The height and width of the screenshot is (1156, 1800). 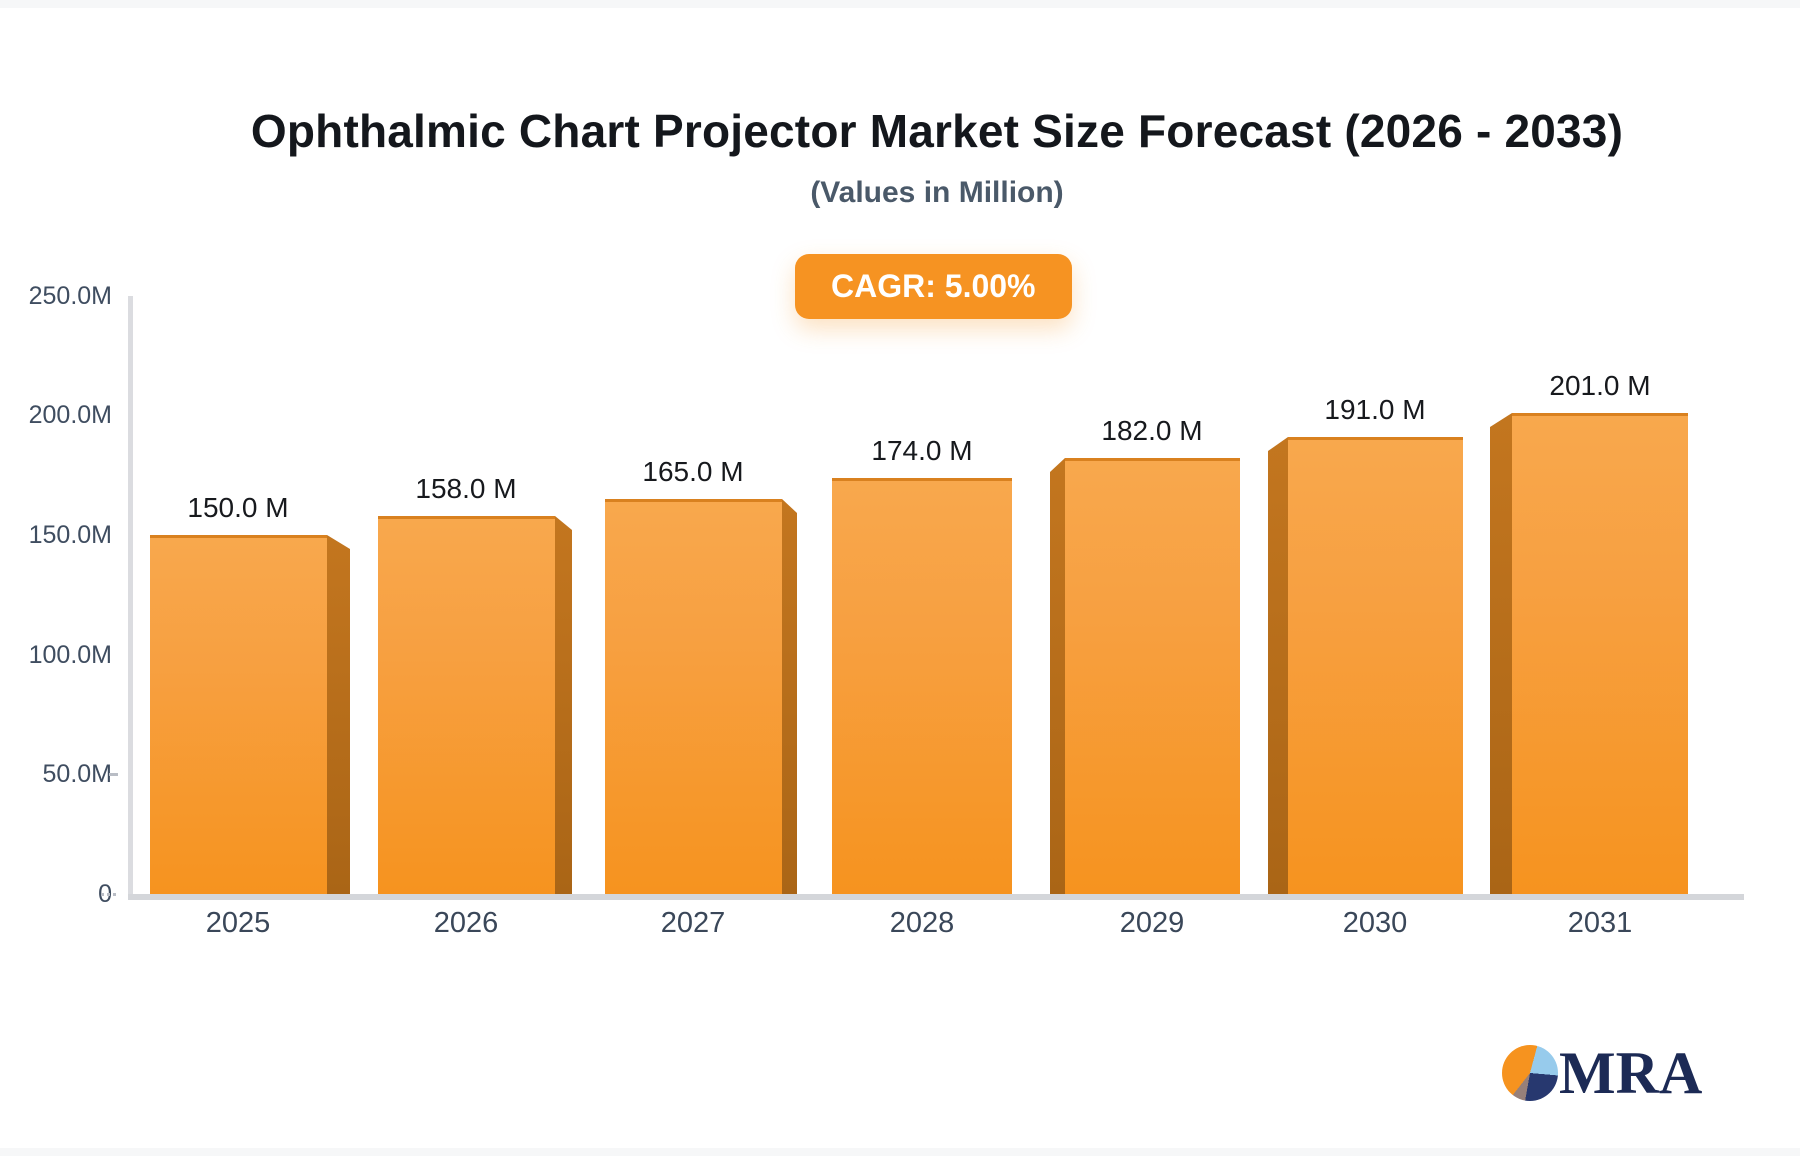 What do you see at coordinates (1600, 923) in the screenshot?
I see `x-axis-label: 2031` at bounding box center [1600, 923].